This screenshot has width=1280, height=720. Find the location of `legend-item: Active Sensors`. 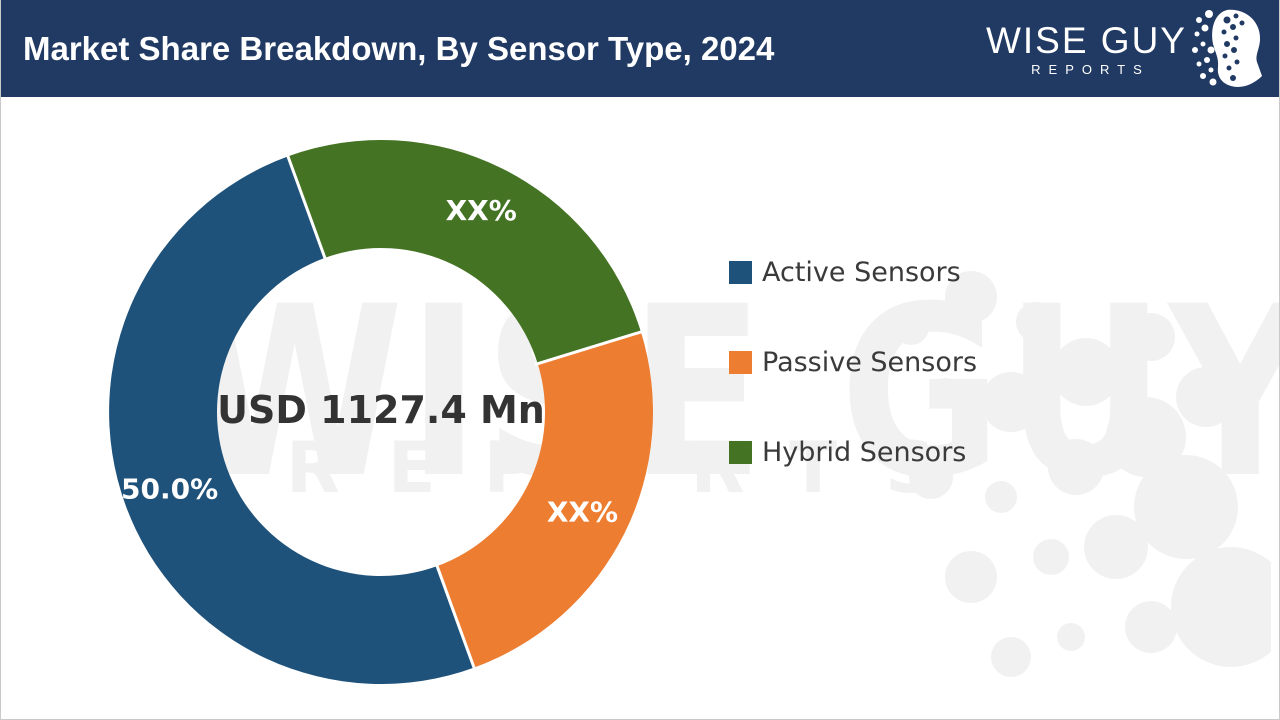

legend-item: Active Sensors is located at coordinates (853, 272).